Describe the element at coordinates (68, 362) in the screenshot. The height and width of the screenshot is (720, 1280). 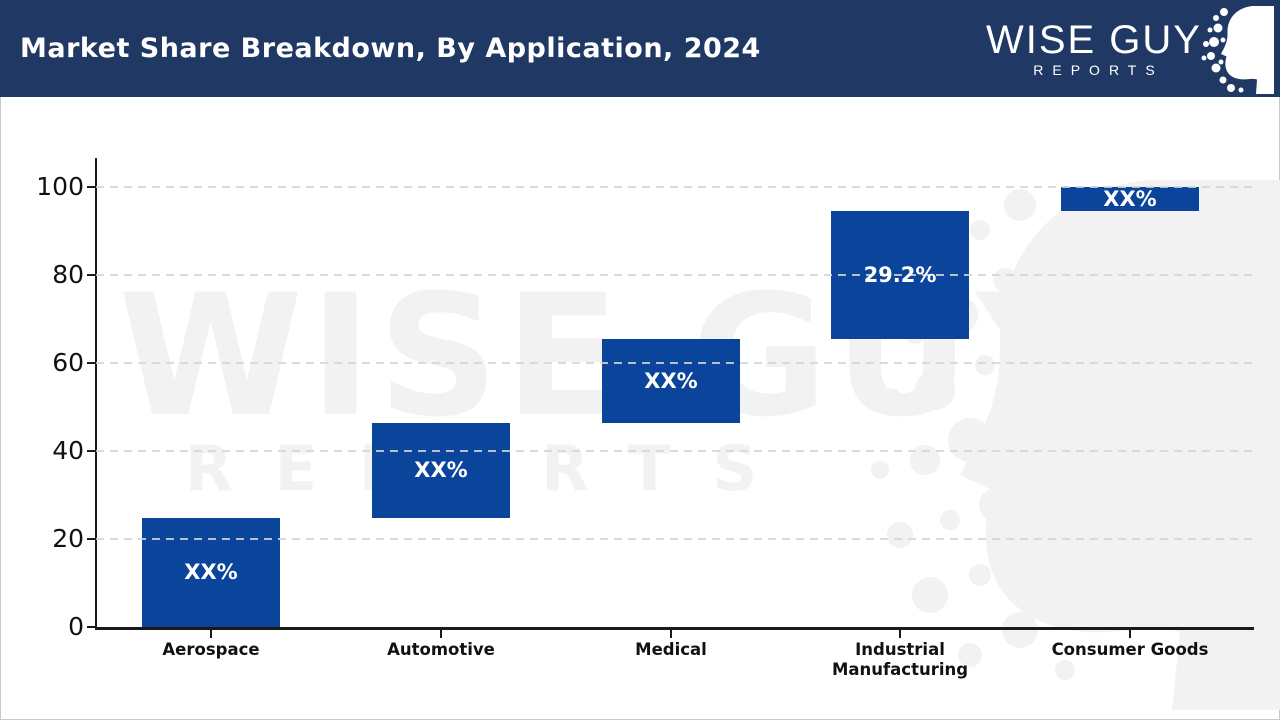
I see `y-tick-label: 60` at that location.